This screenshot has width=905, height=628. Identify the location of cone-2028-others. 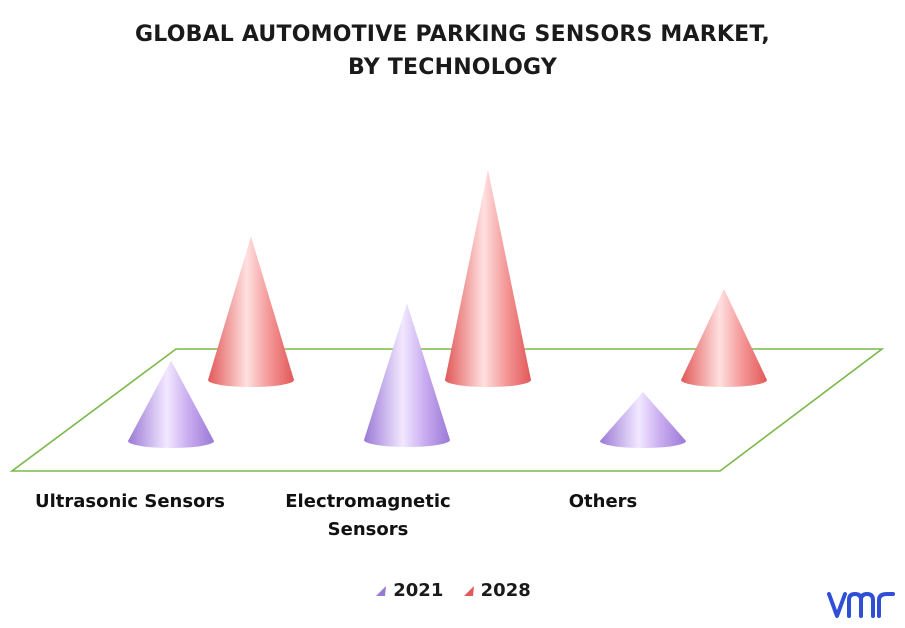
(724, 338).